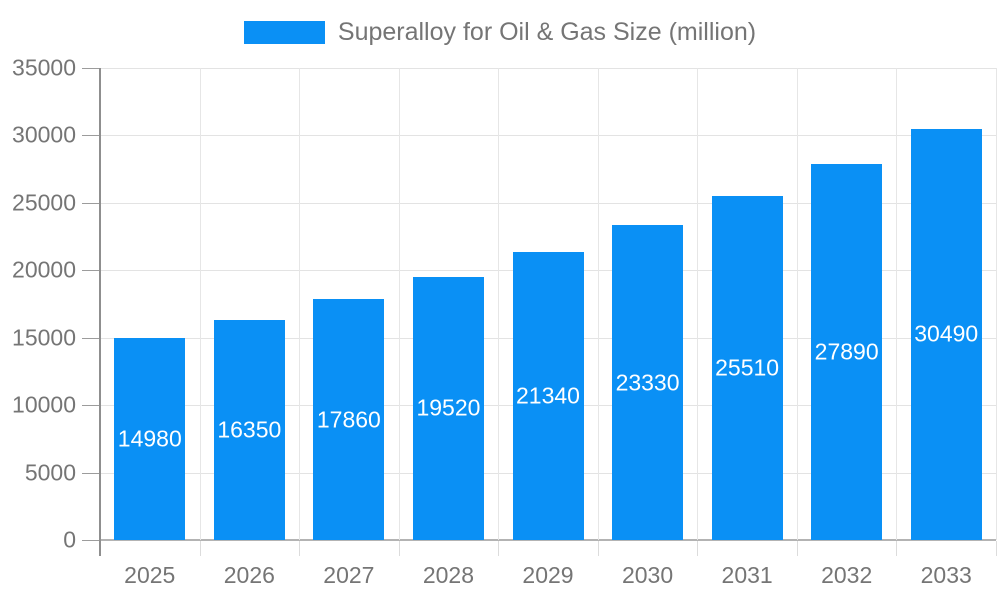 This screenshot has width=1000, height=600. I want to click on x-axis-label: 2030, so click(647, 575).